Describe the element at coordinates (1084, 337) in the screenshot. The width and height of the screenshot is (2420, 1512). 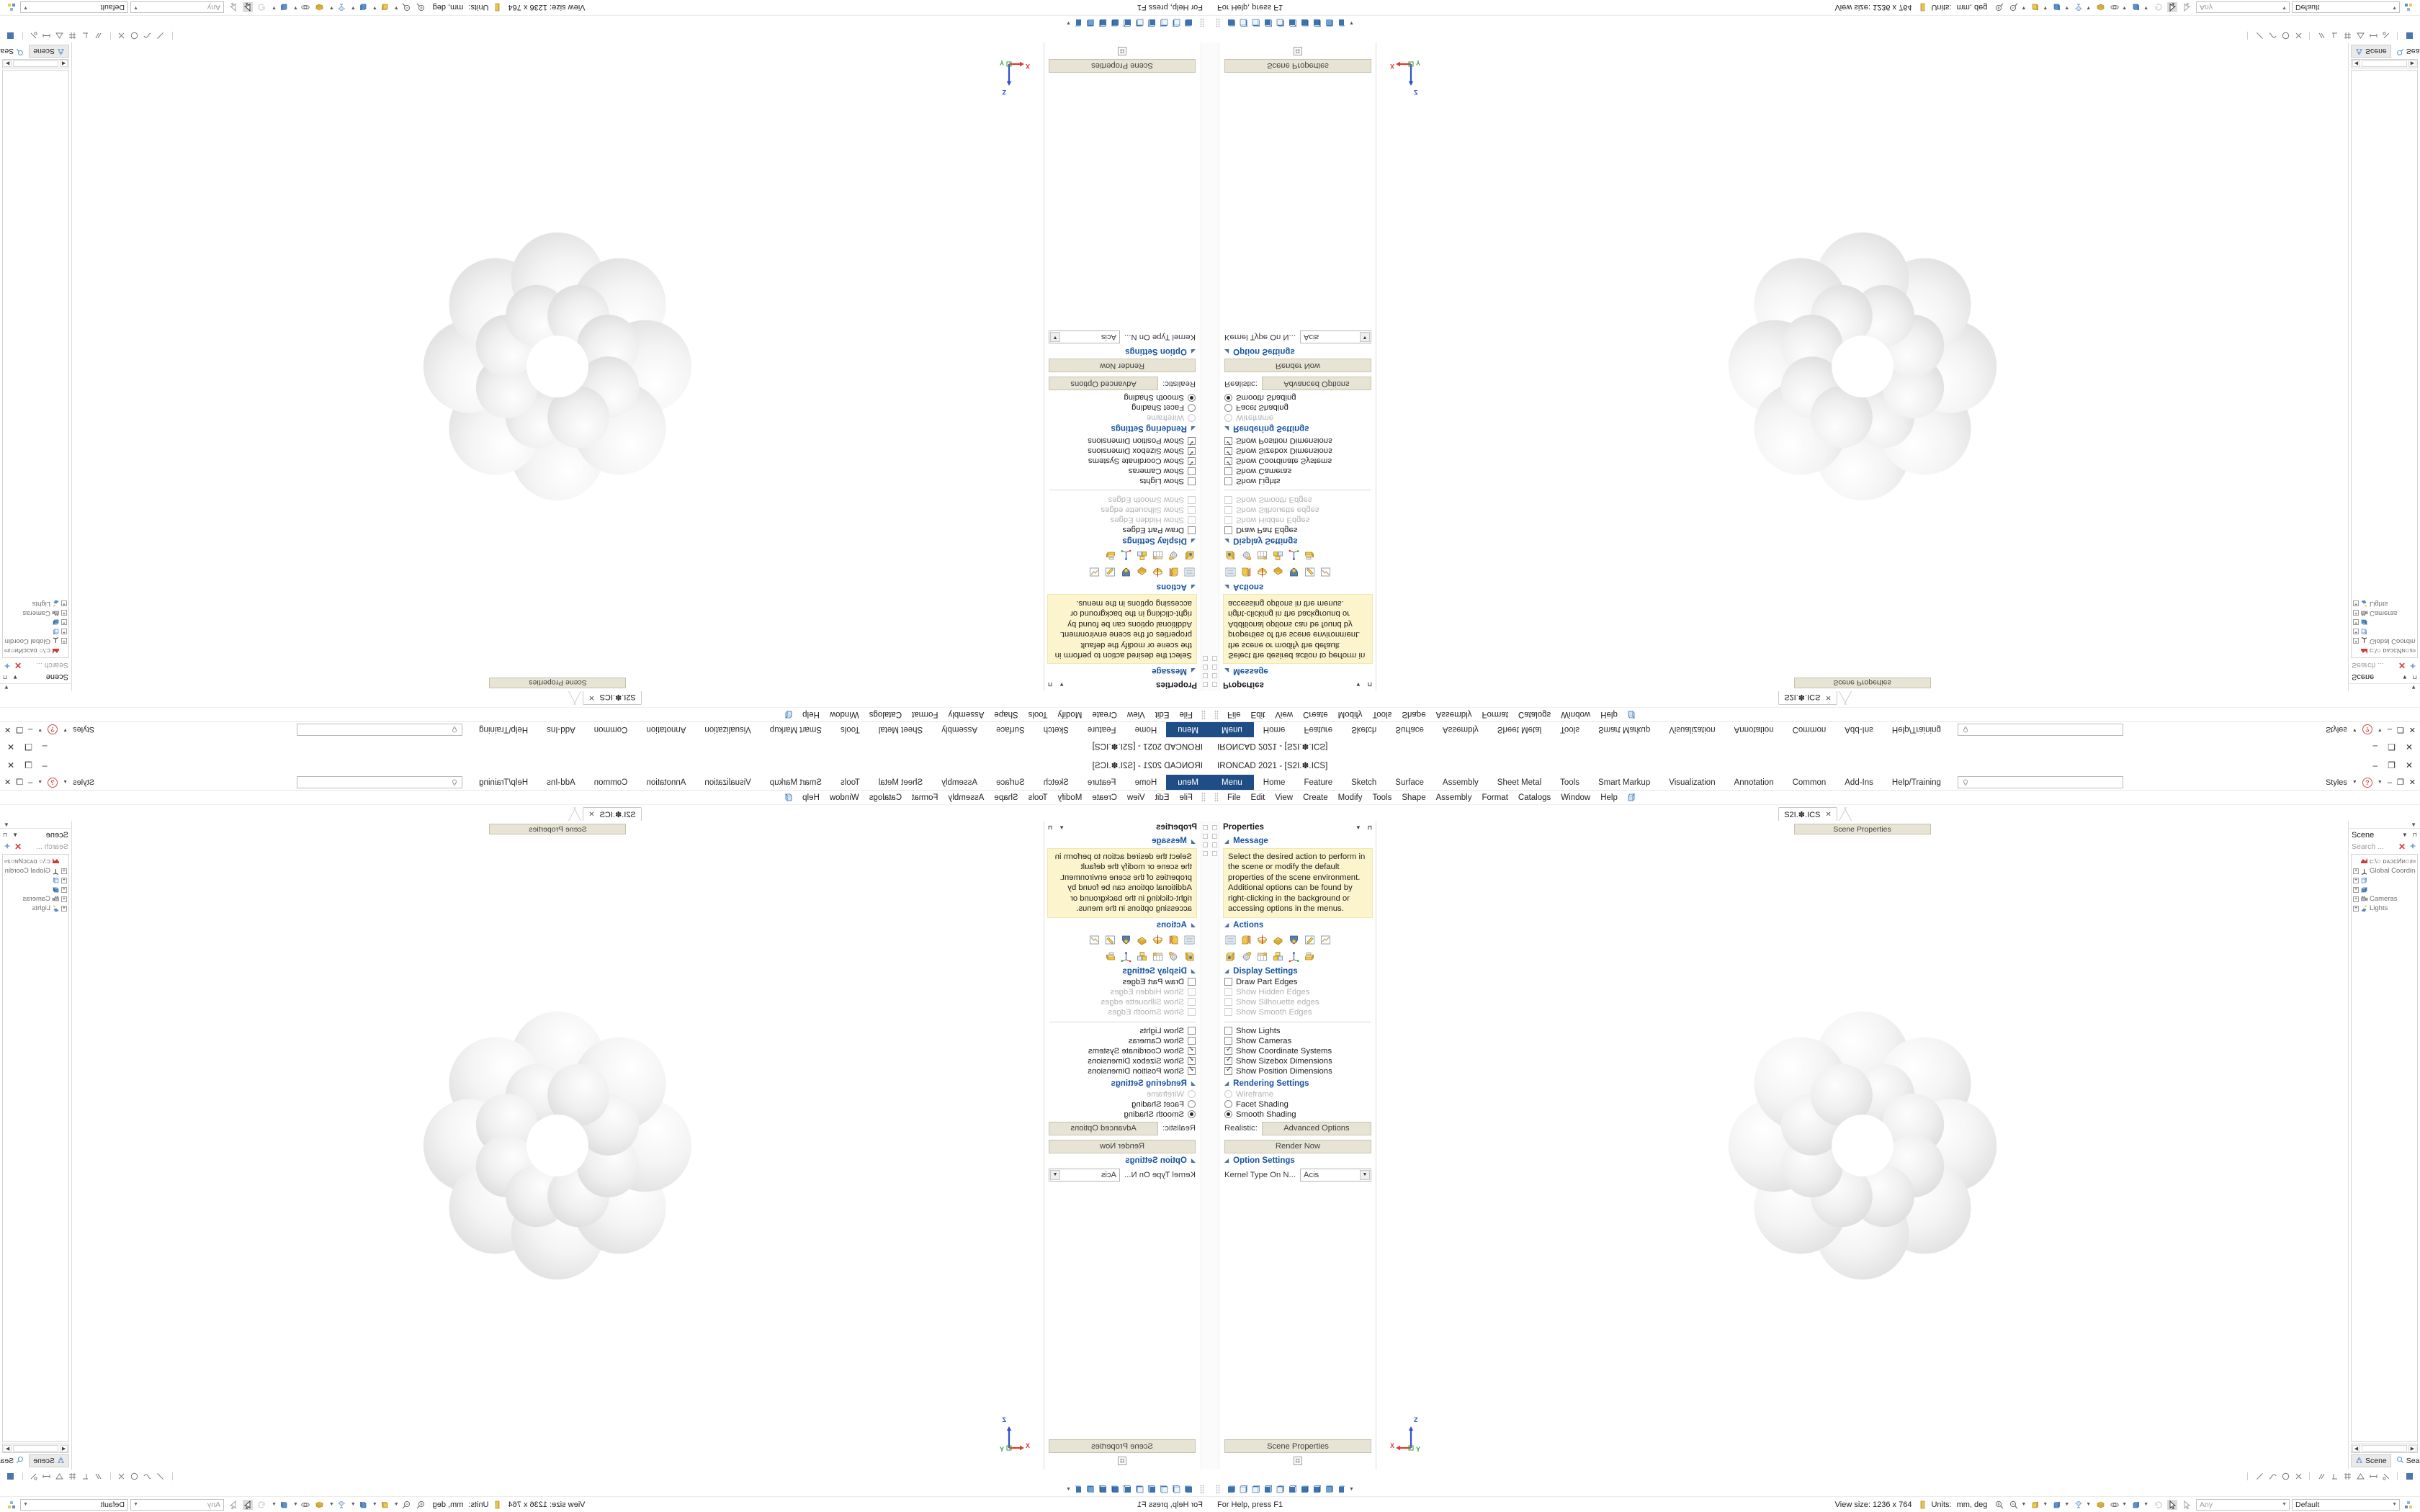
I see `kernel-type-select: Acis ▼` at that location.